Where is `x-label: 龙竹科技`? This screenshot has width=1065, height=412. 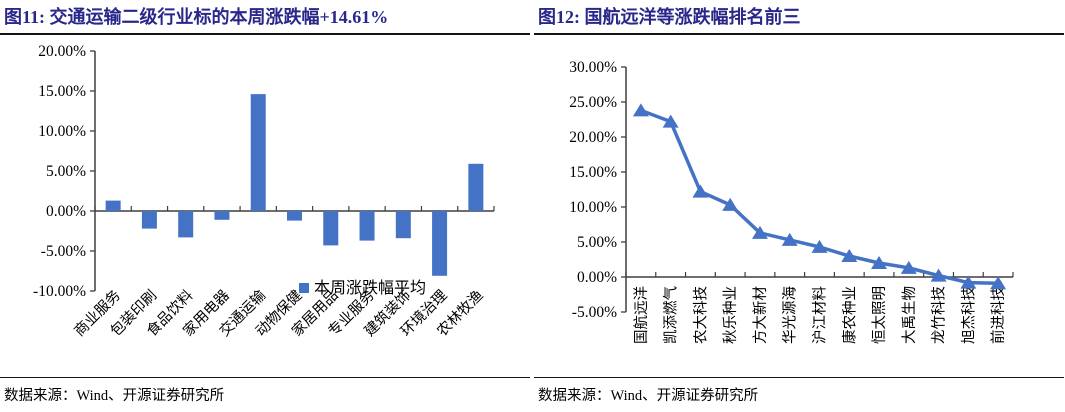
x-label: 龙竹科技 is located at coordinates (939, 315).